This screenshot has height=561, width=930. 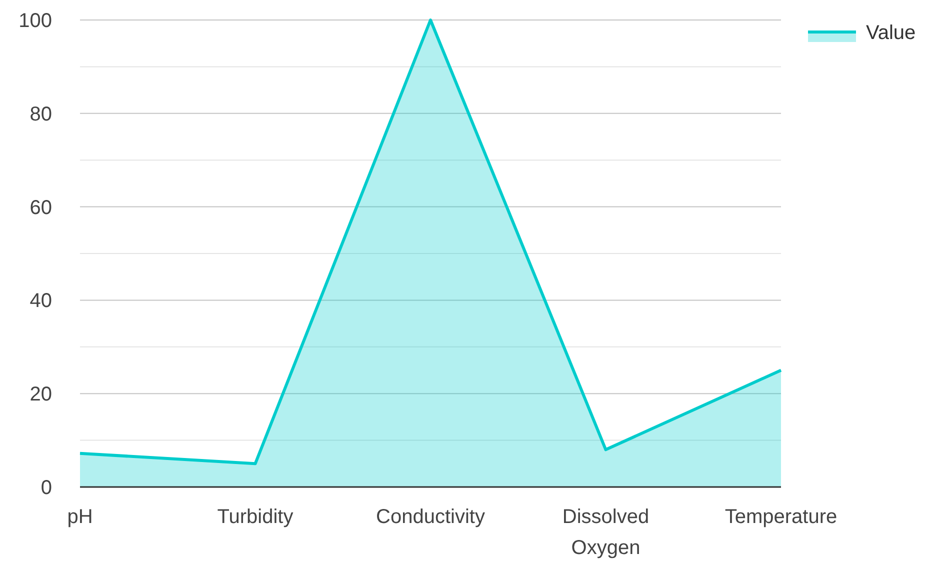 What do you see at coordinates (781, 517) in the screenshot?
I see `x-tick-label: Temperature` at bounding box center [781, 517].